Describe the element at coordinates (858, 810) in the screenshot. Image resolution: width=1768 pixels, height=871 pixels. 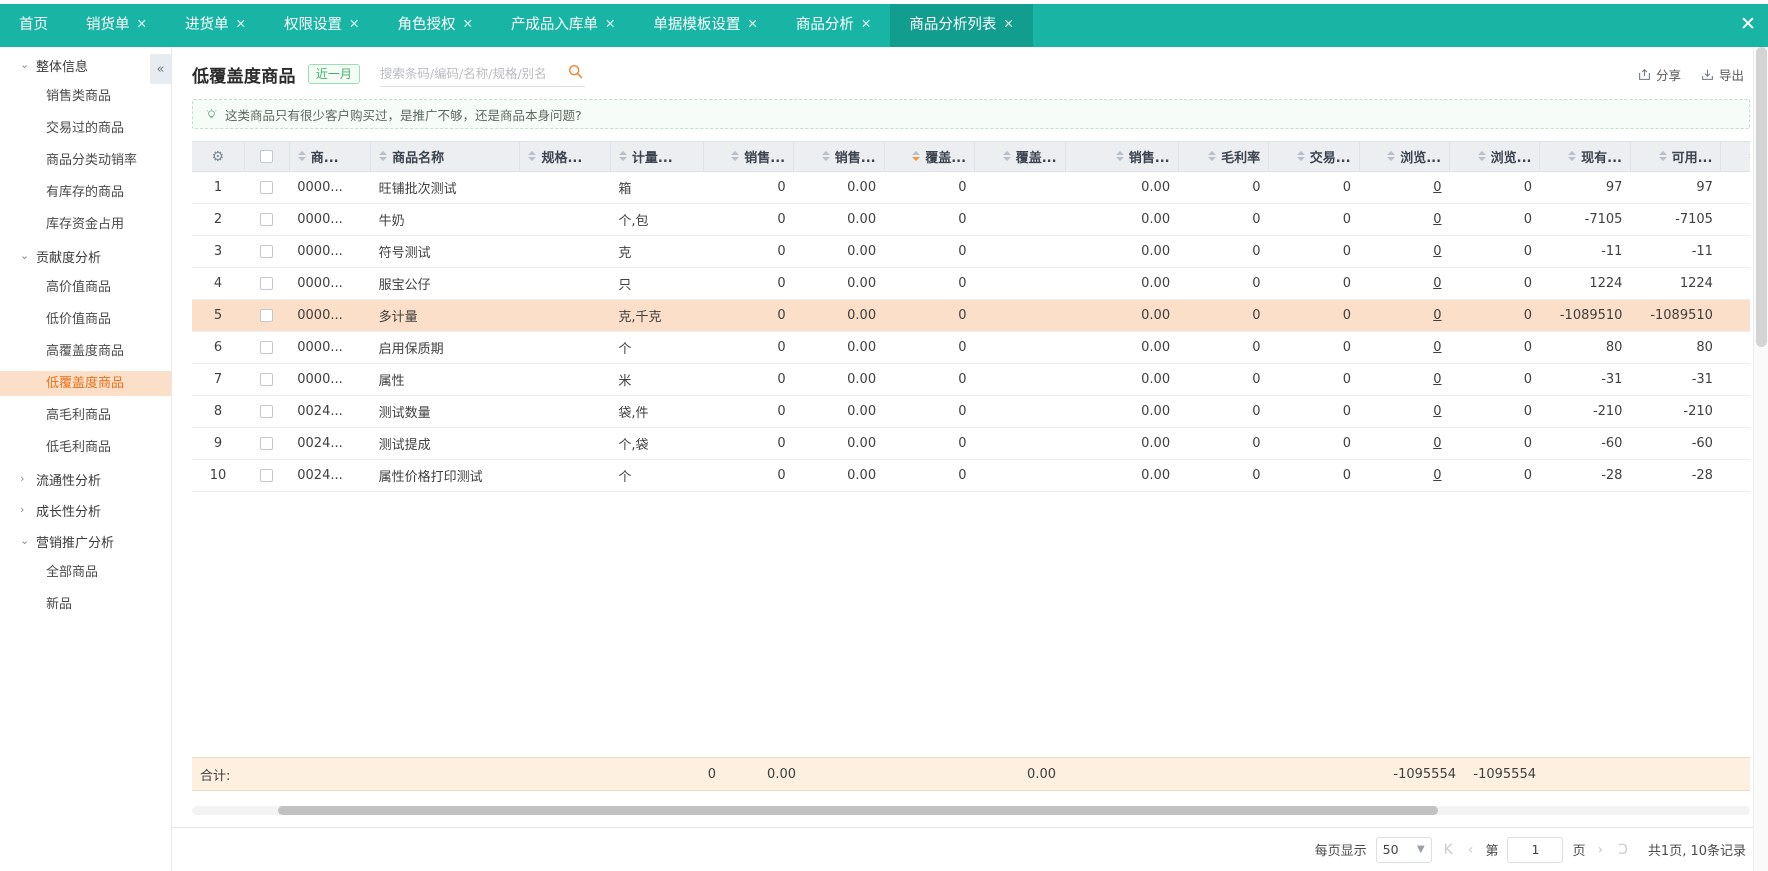
I see `horizontal-scrollbar-thumb` at that location.